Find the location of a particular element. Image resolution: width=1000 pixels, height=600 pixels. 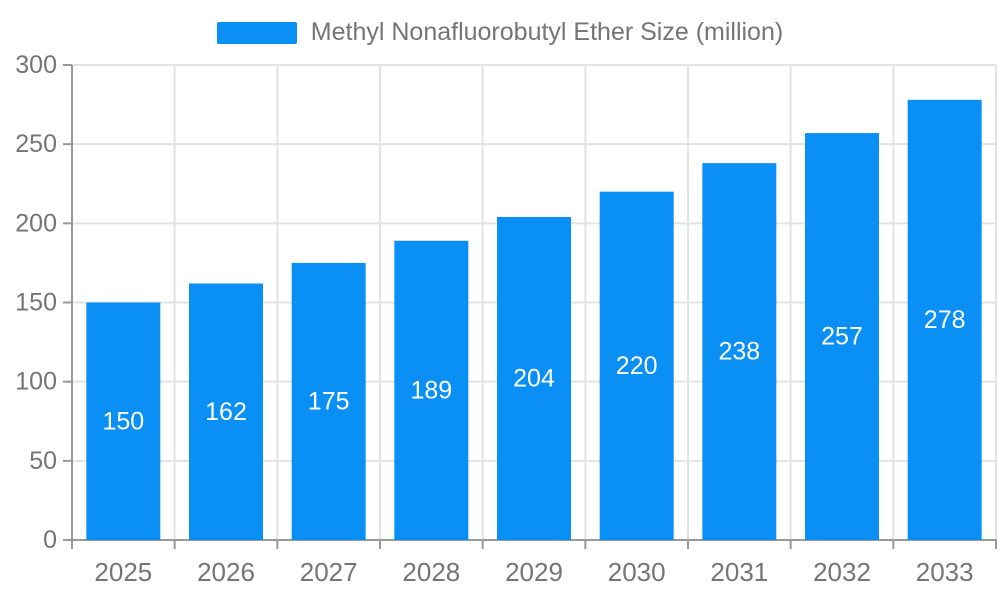

y-axis-label: 0 is located at coordinates (50, 540).